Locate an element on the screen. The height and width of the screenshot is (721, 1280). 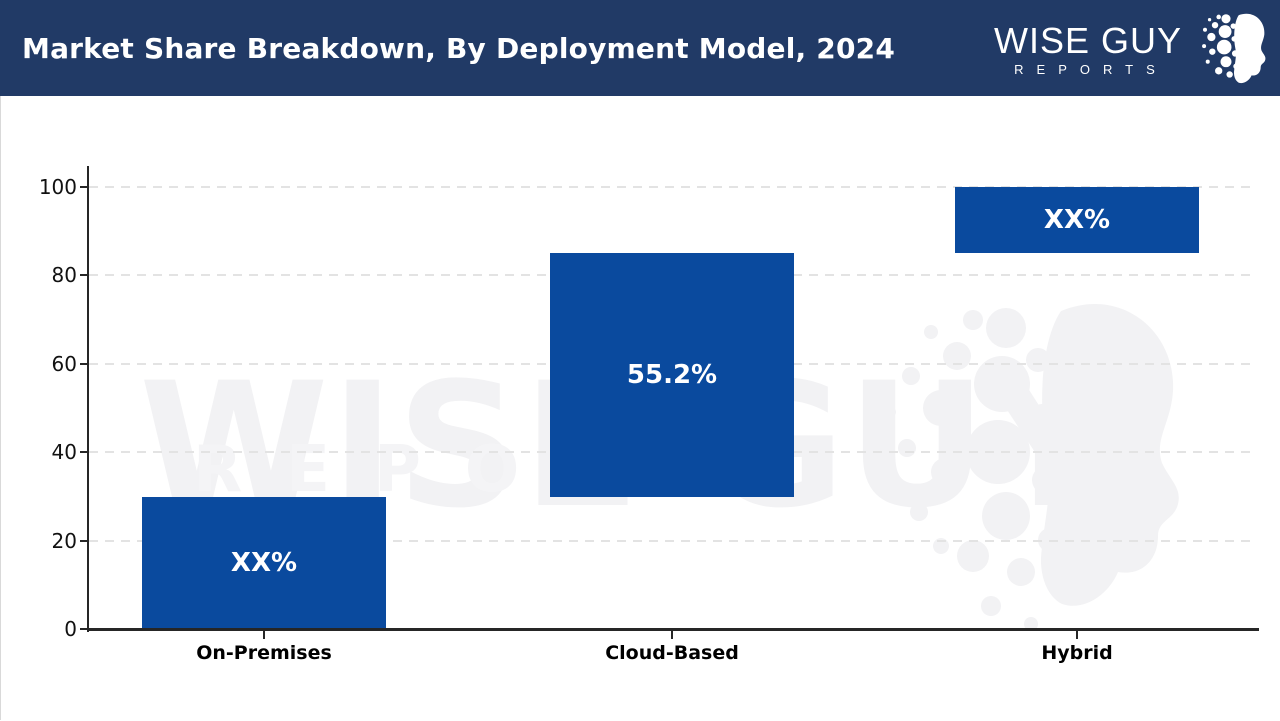
x-tick-mark-hybrid is located at coordinates (1077, 635).